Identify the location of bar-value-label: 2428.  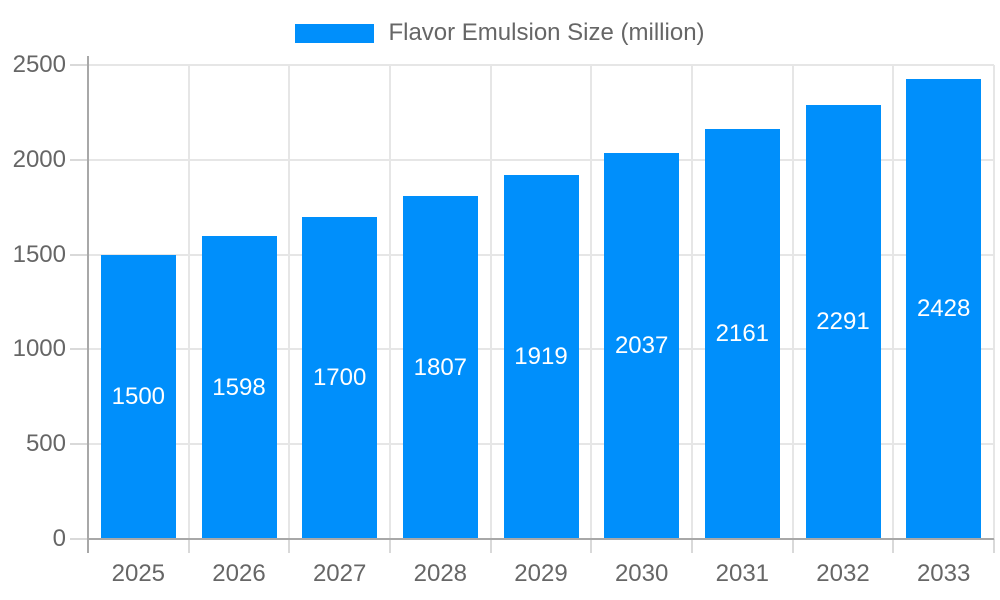
(943, 308).